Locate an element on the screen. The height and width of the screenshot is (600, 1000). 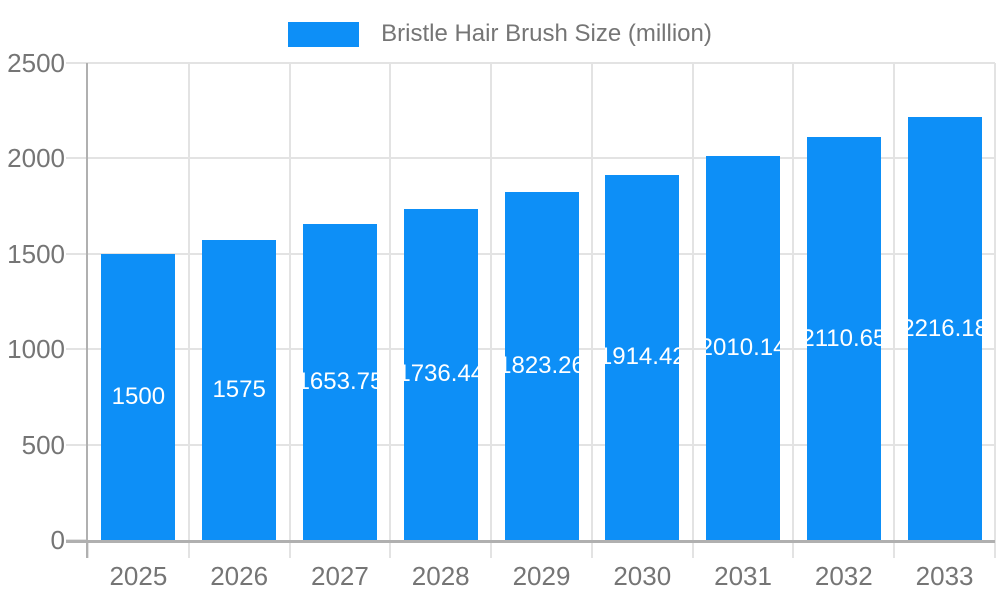
chart-legend: Bristle Hair Brush Size (million) is located at coordinates (500, 34).